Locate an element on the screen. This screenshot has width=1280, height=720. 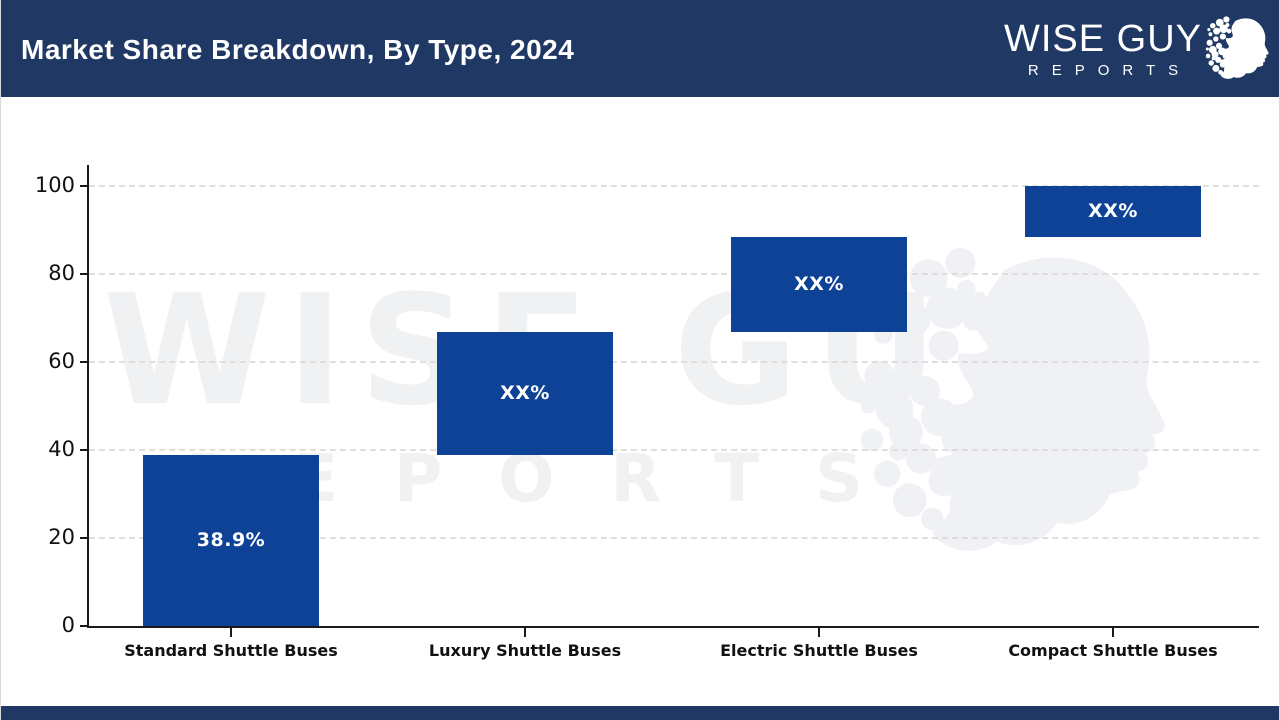
bar-segment: 38.9% is located at coordinates (231, 540).